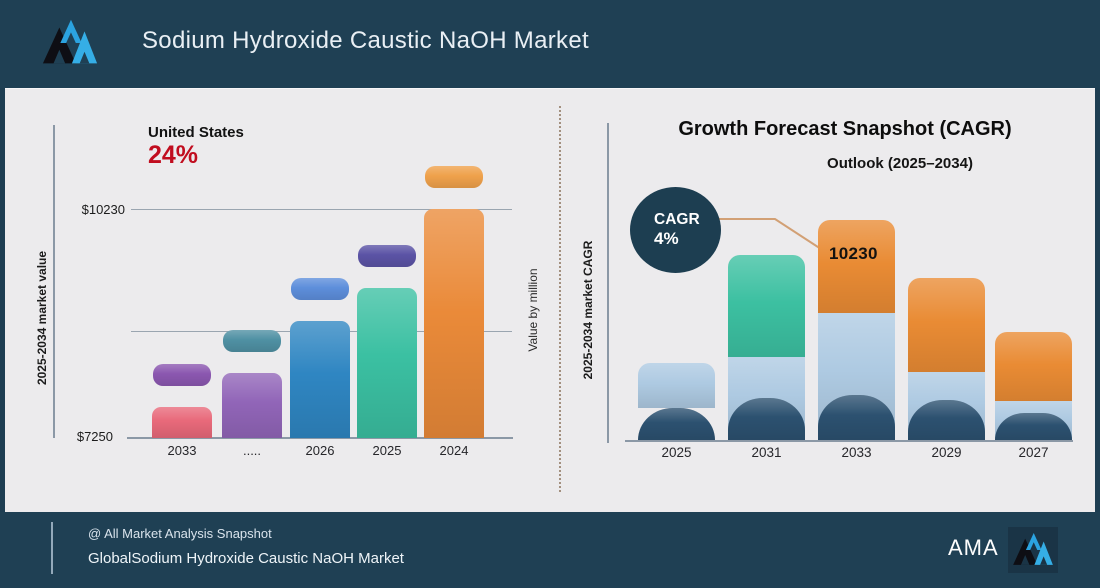 The height and width of the screenshot is (588, 1100). What do you see at coordinates (52, 548) in the screenshot?
I see `footer-separator` at bounding box center [52, 548].